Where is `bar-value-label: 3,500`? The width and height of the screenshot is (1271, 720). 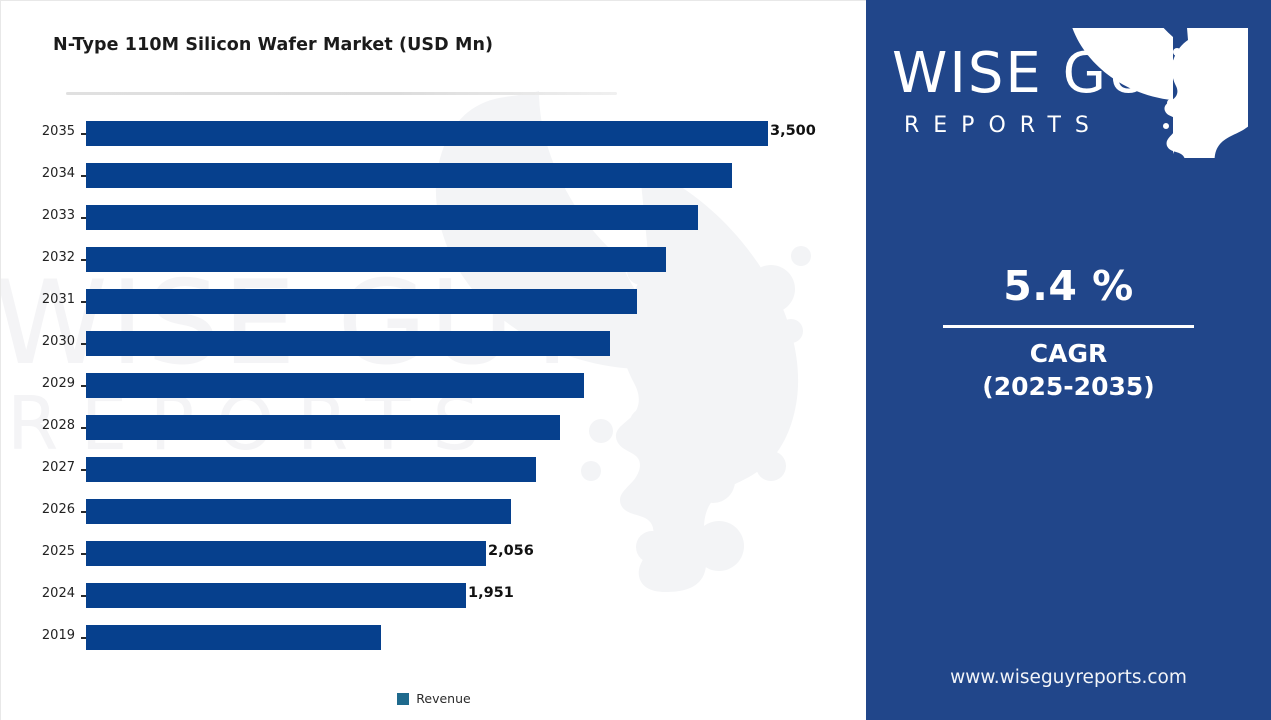 bar-value-label: 3,500 is located at coordinates (793, 131).